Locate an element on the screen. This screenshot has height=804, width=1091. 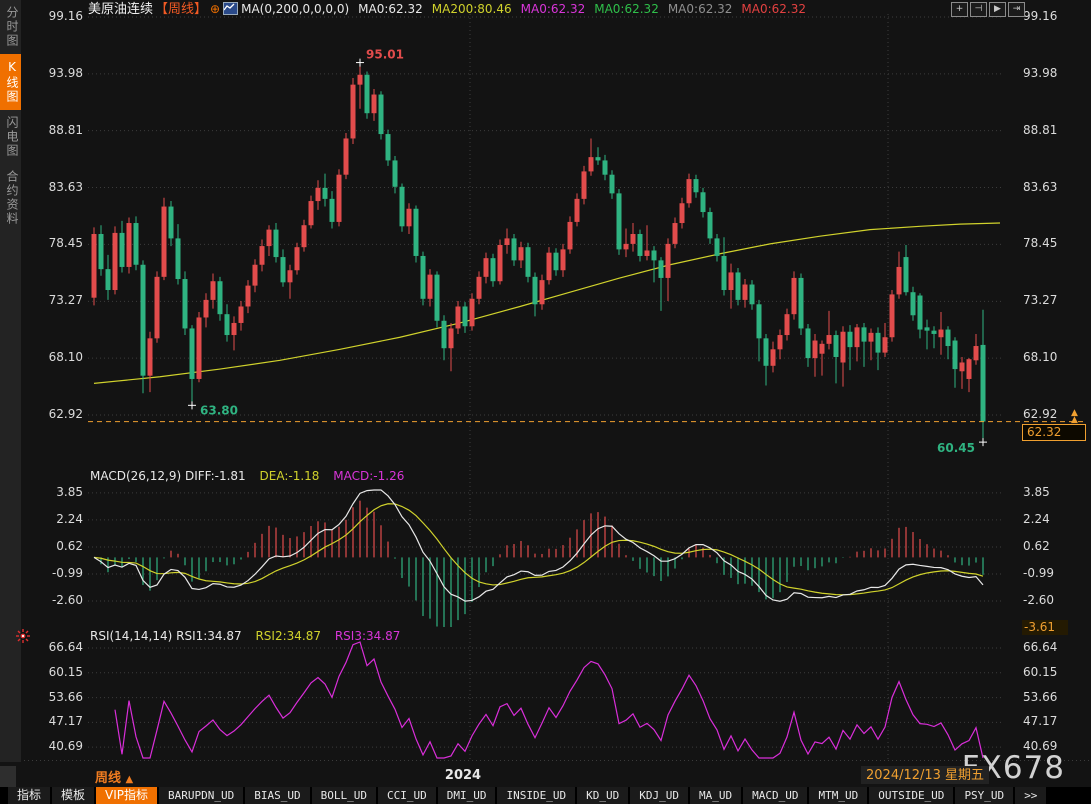
rsi-line is located at coordinates (549, 700).